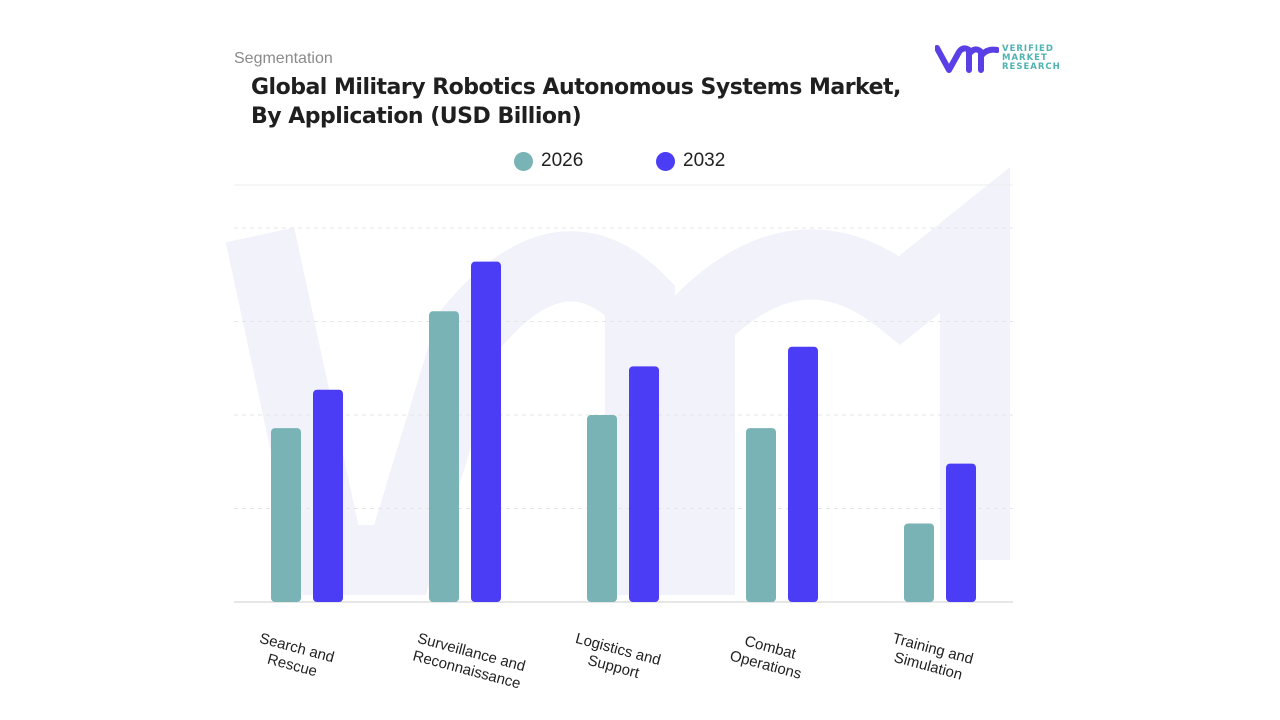 This screenshot has height=720, width=1280. I want to click on legend-label-2032: 2032, so click(704, 160).